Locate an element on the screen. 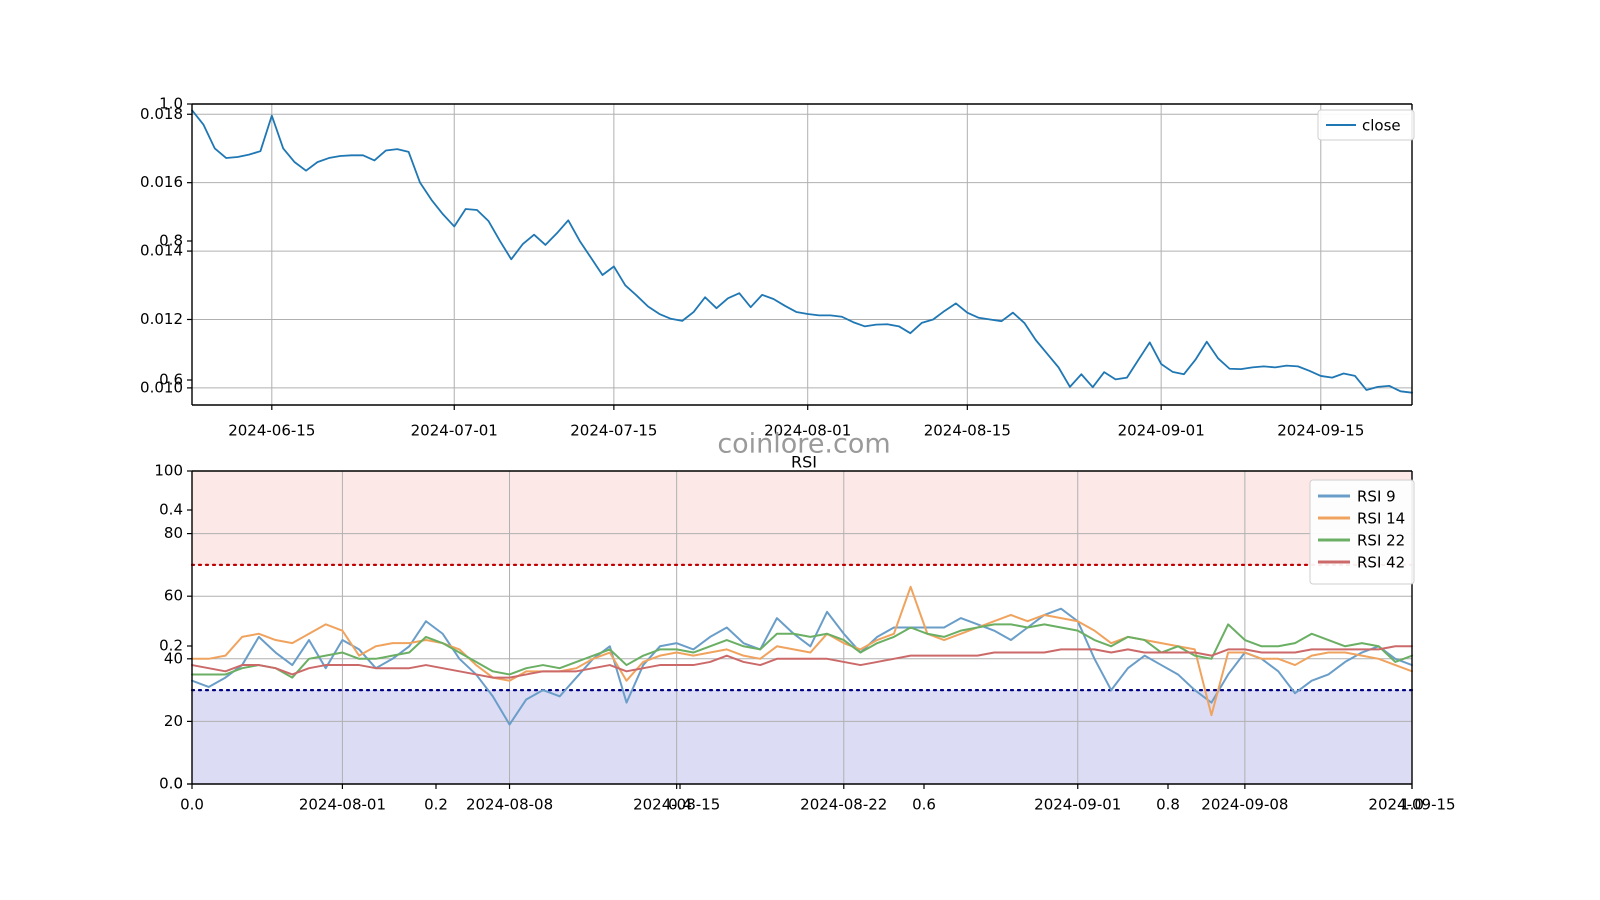 The height and width of the screenshot is (900, 1600). rsi-xtick-label: 2024-09-15 is located at coordinates (1411, 805).